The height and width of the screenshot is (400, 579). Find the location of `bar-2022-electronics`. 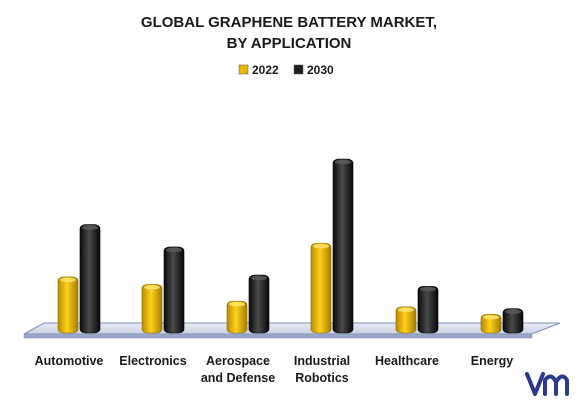

bar-2022-electronics is located at coordinates (152, 309).